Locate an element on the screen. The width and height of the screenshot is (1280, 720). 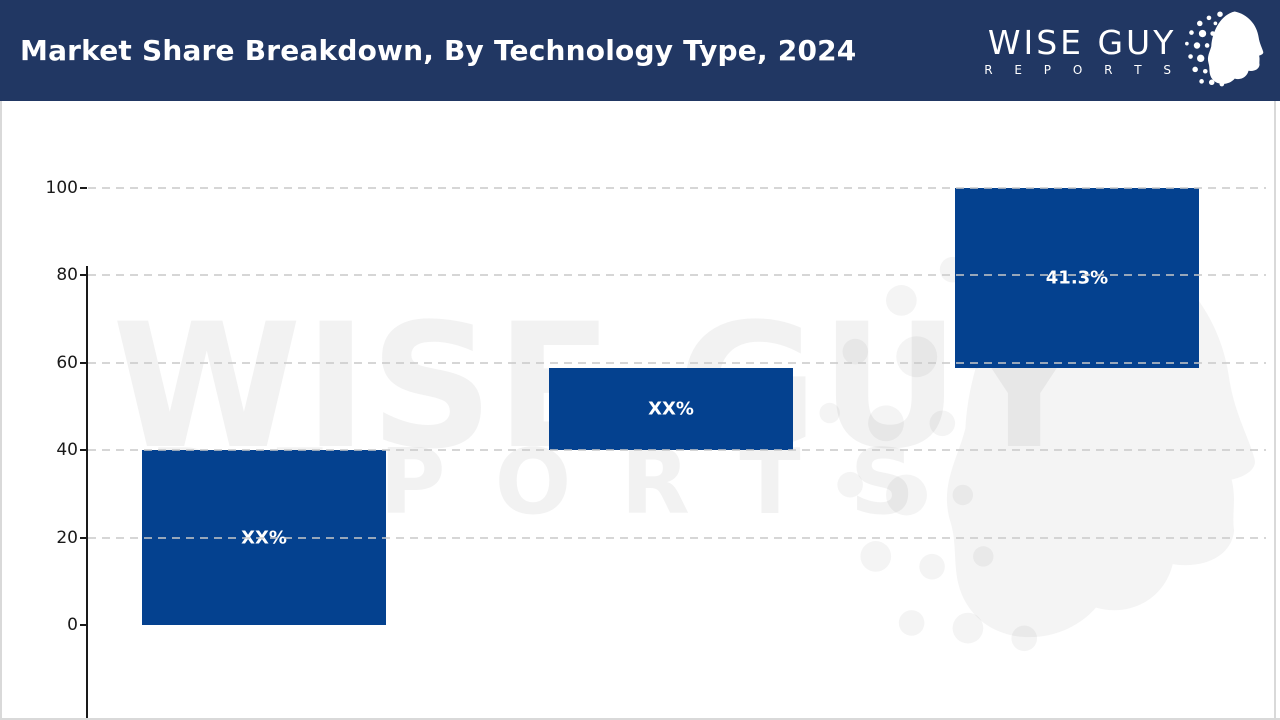
bar-value-label: 41.3% is located at coordinates (1077, 278).